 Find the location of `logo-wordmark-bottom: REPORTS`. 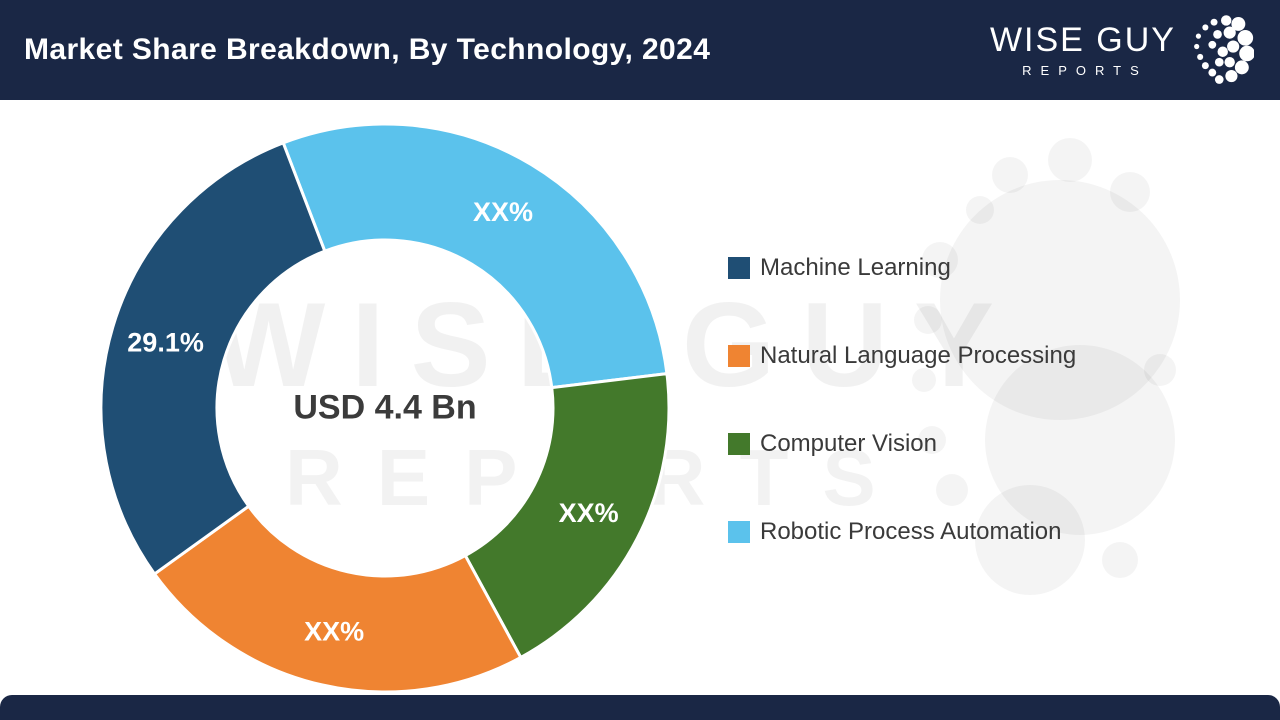

logo-wordmark-bottom: REPORTS is located at coordinates (1085, 70).